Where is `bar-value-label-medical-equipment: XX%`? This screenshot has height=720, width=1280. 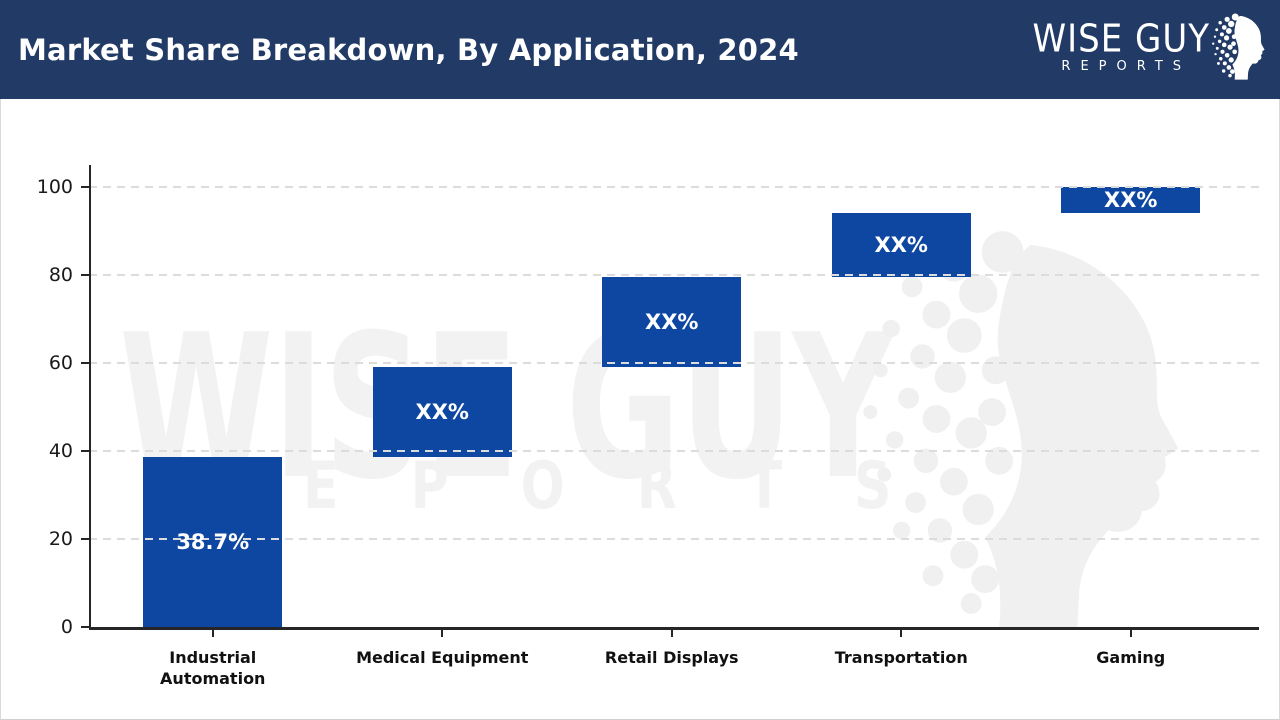 bar-value-label-medical-equipment: XX% is located at coordinates (442, 411).